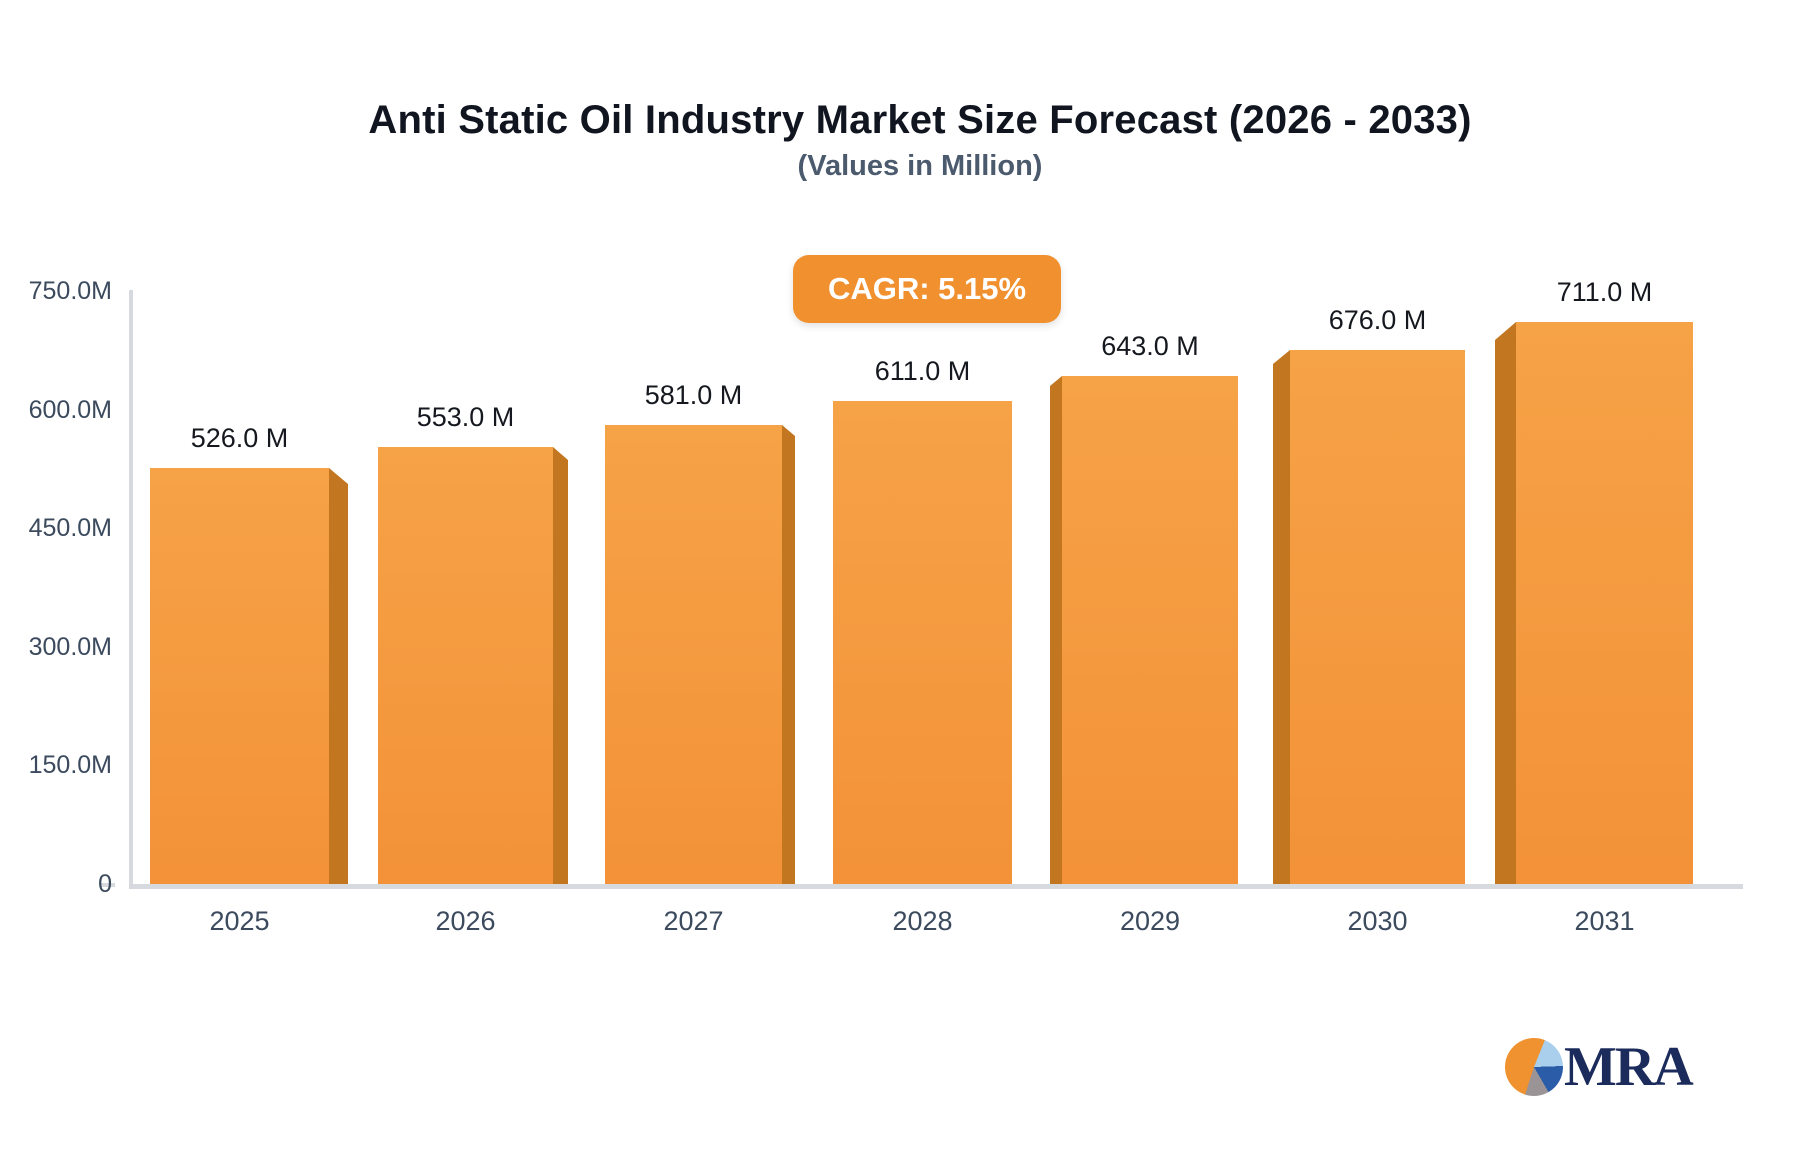  What do you see at coordinates (927, 289) in the screenshot?
I see `cagr-badge: CAGR: 5.15%` at bounding box center [927, 289].